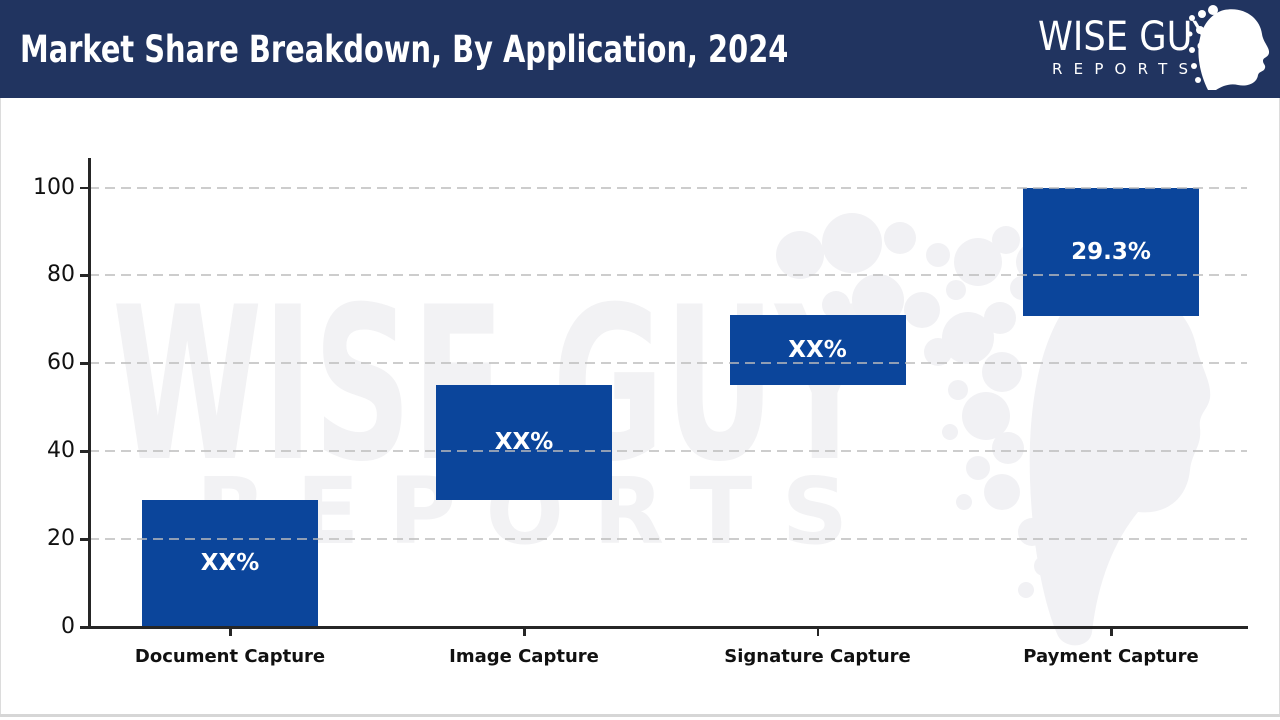 Image resolution: width=1280 pixels, height=720 pixels. I want to click on y-axis-tick-label-80: 80, so click(61, 275).